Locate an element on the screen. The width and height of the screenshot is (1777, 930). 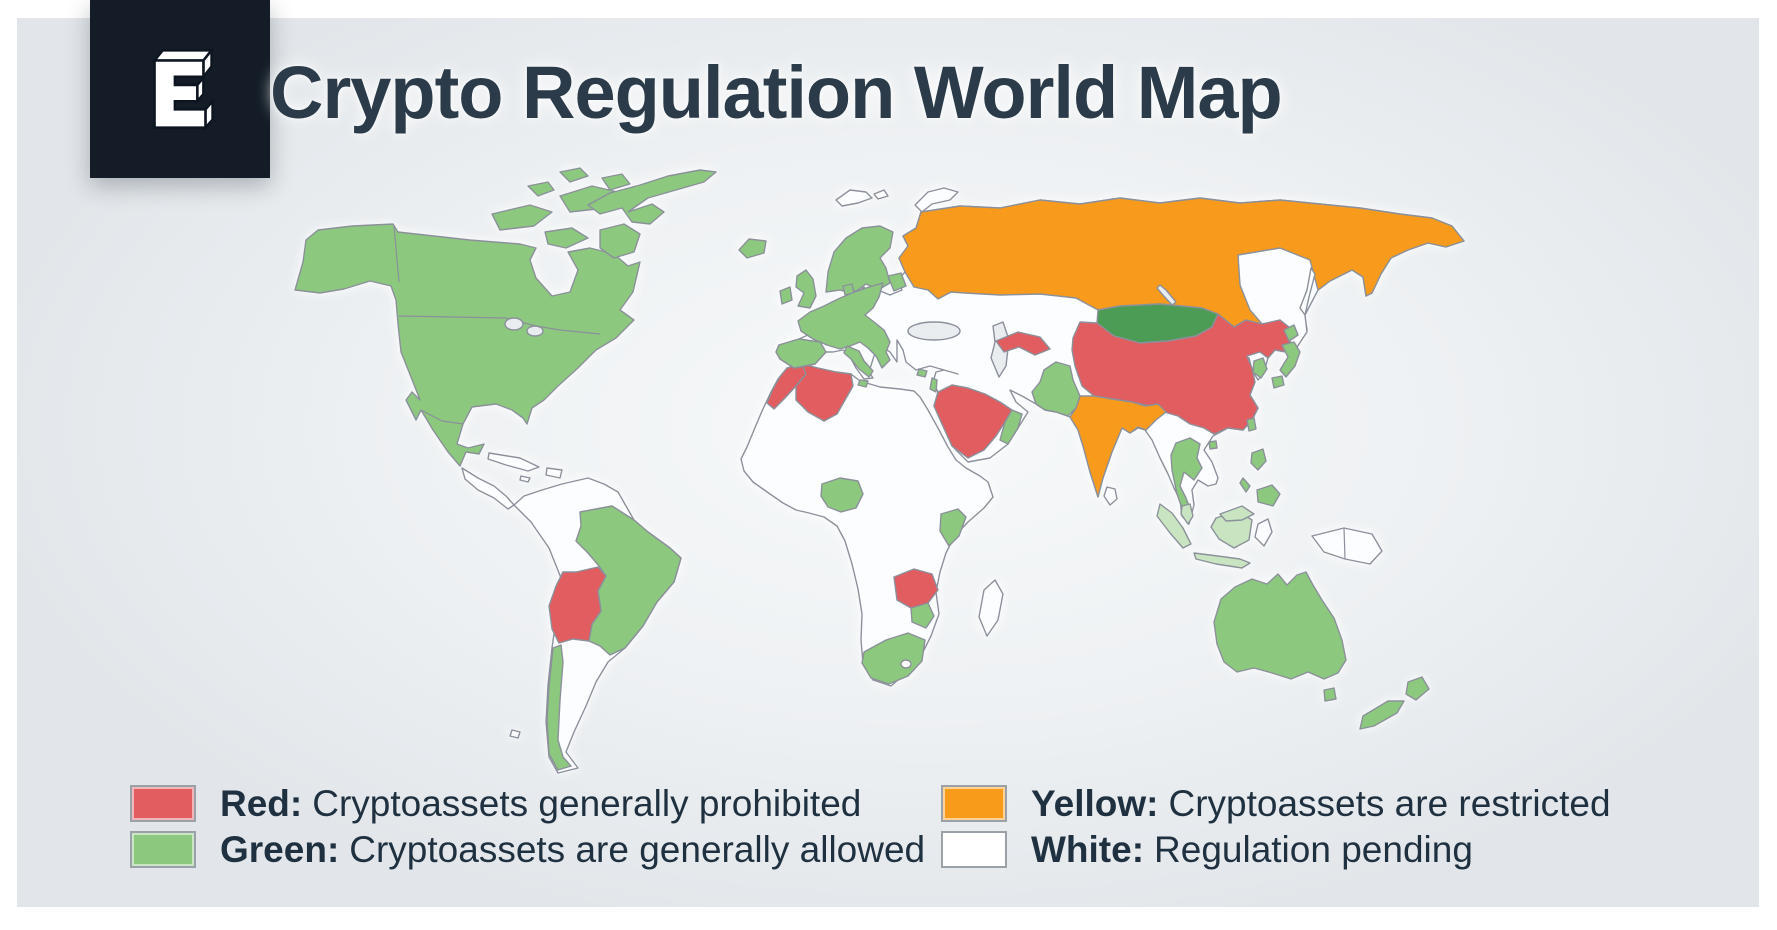
region-papua-new-guinea is located at coordinates (1347, 546).